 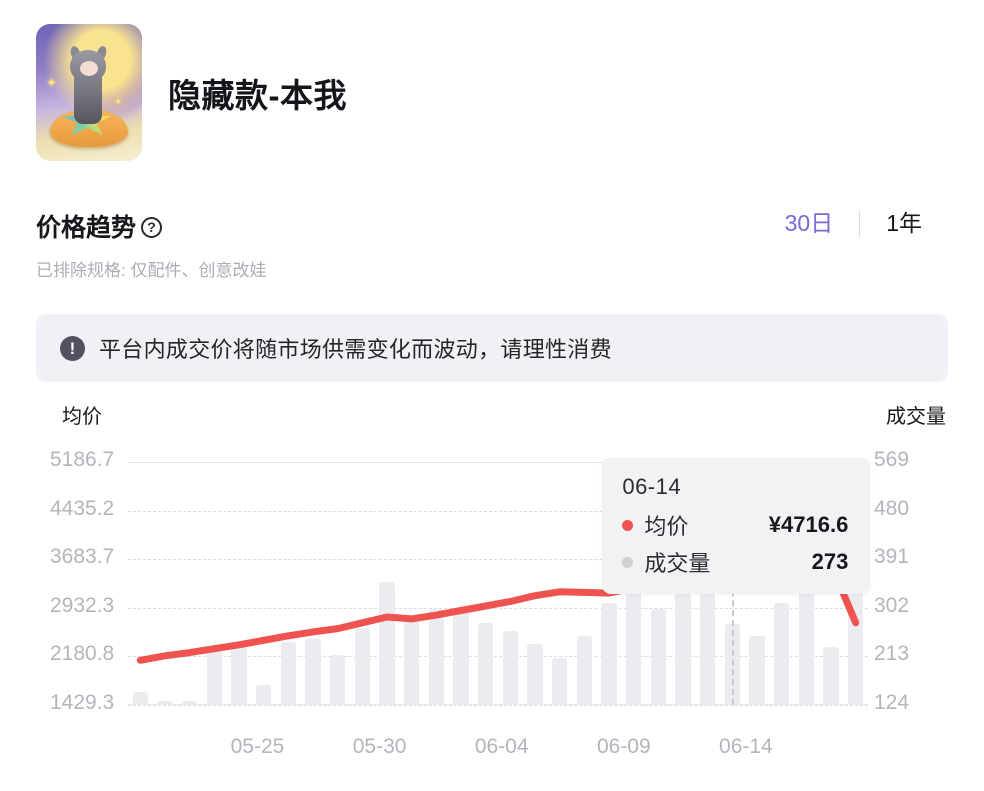 I want to click on y2-axis-tick-label: 302, so click(x=892, y=605).